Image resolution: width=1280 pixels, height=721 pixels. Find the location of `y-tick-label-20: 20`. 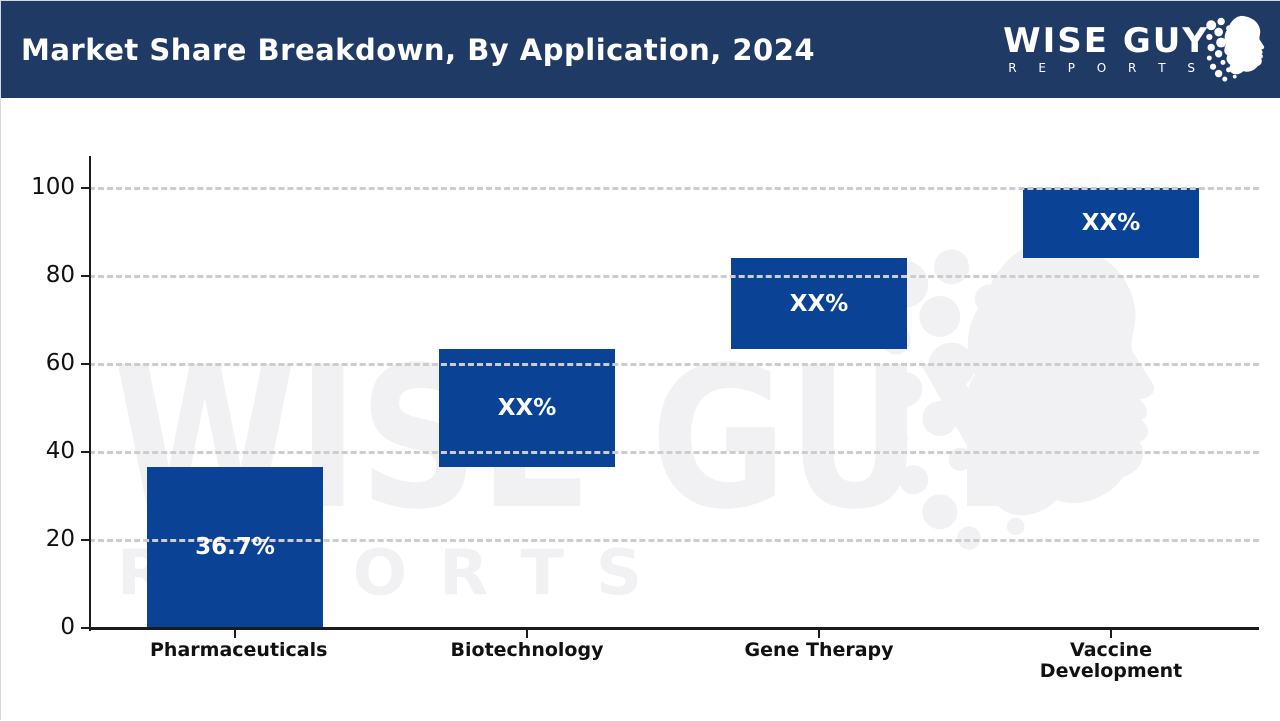

y-tick-label-20: 20 is located at coordinates (60, 539).